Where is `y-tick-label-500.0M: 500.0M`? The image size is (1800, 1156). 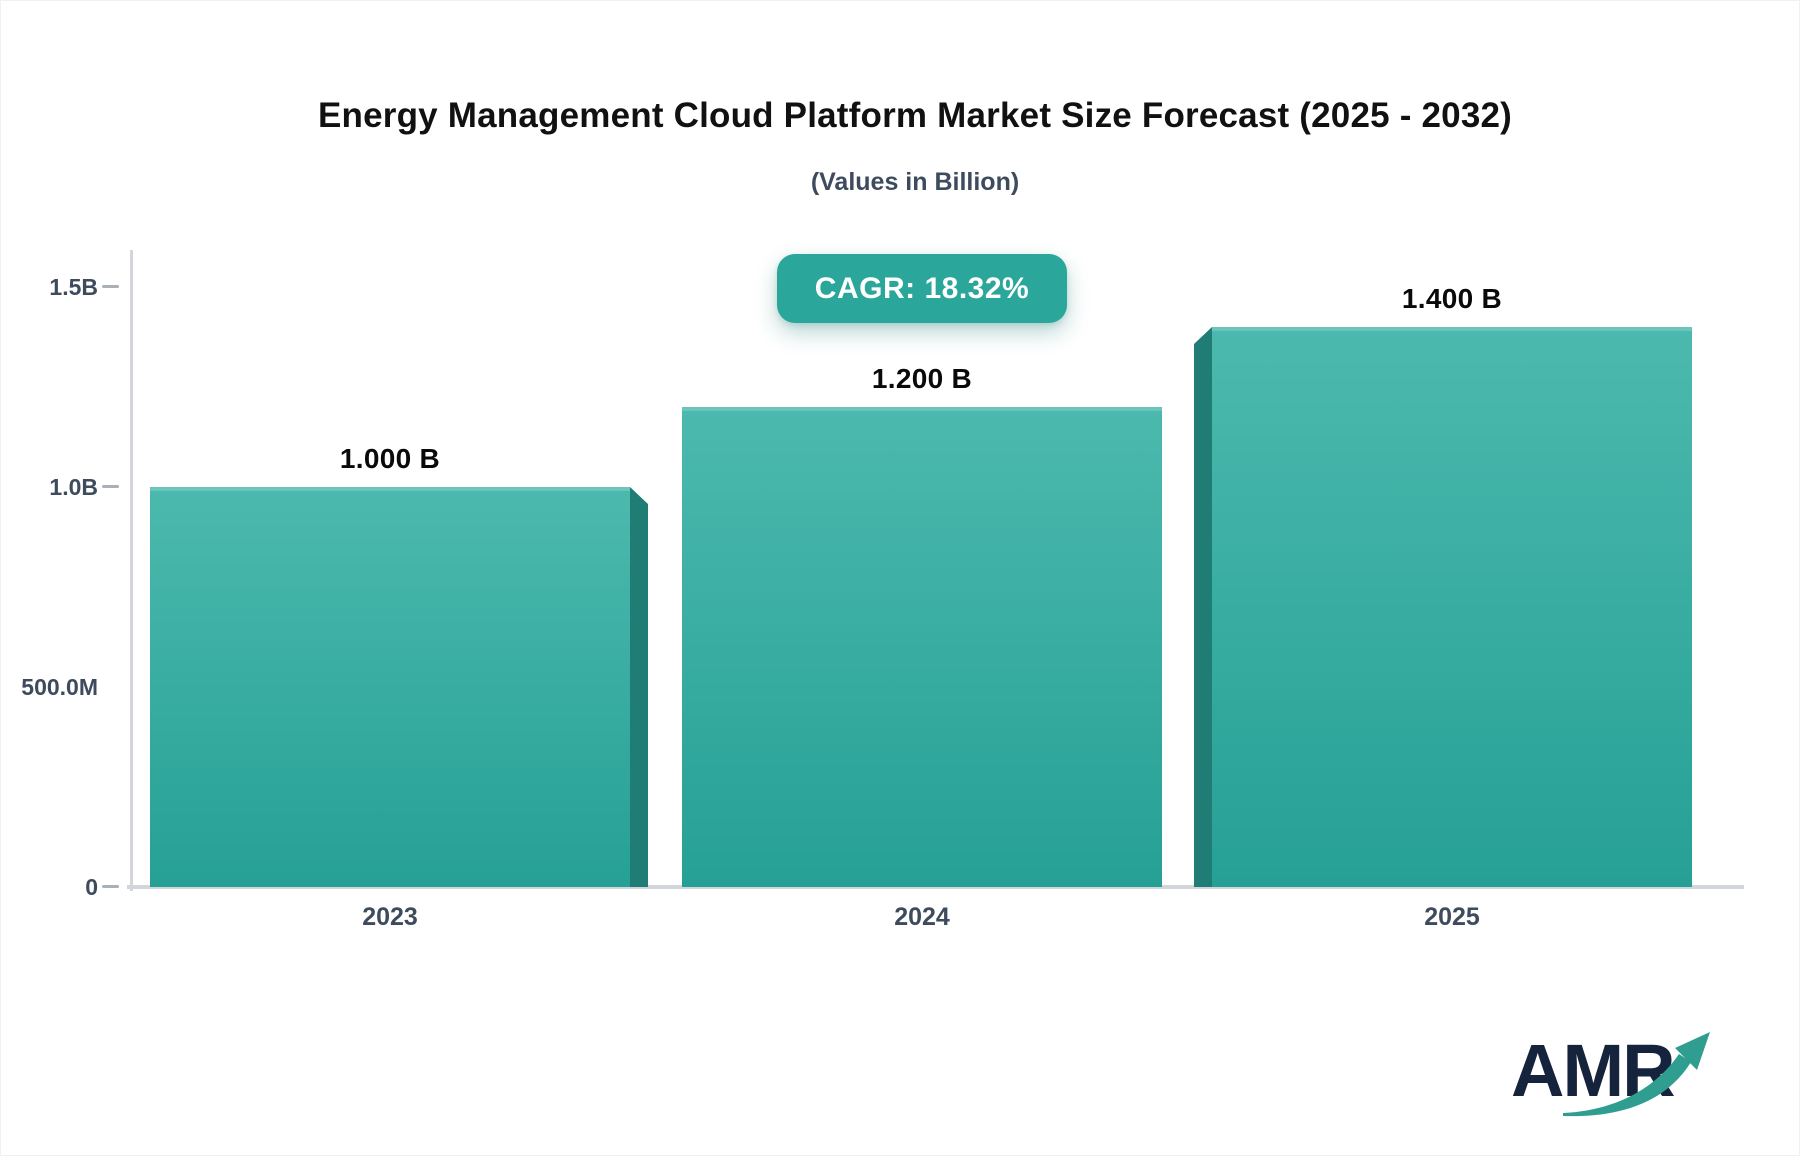
y-tick-label-500.0M: 500.0M is located at coordinates (59, 687).